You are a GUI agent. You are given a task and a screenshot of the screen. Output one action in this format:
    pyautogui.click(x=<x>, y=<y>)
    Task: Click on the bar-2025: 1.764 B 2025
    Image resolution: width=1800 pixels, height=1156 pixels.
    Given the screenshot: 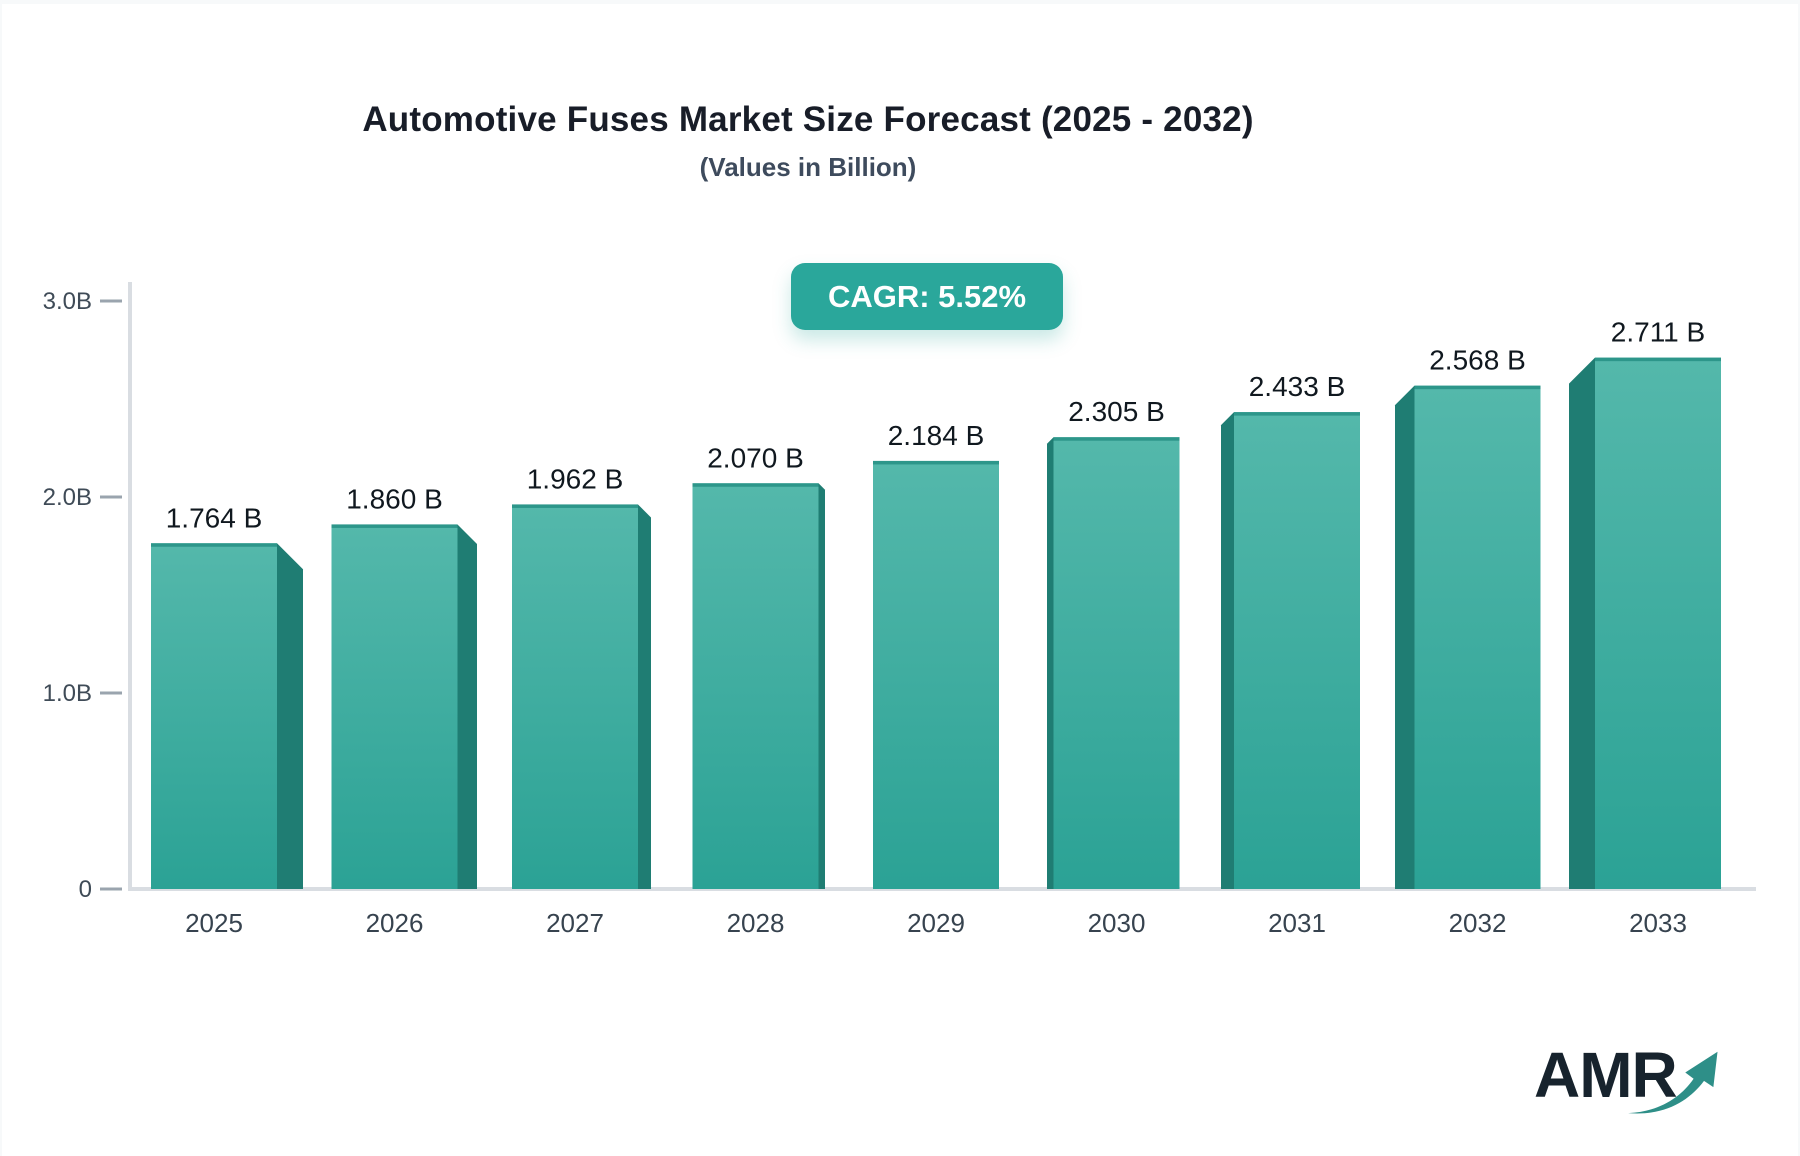 What is the action you would take?
    pyautogui.click(x=227, y=720)
    